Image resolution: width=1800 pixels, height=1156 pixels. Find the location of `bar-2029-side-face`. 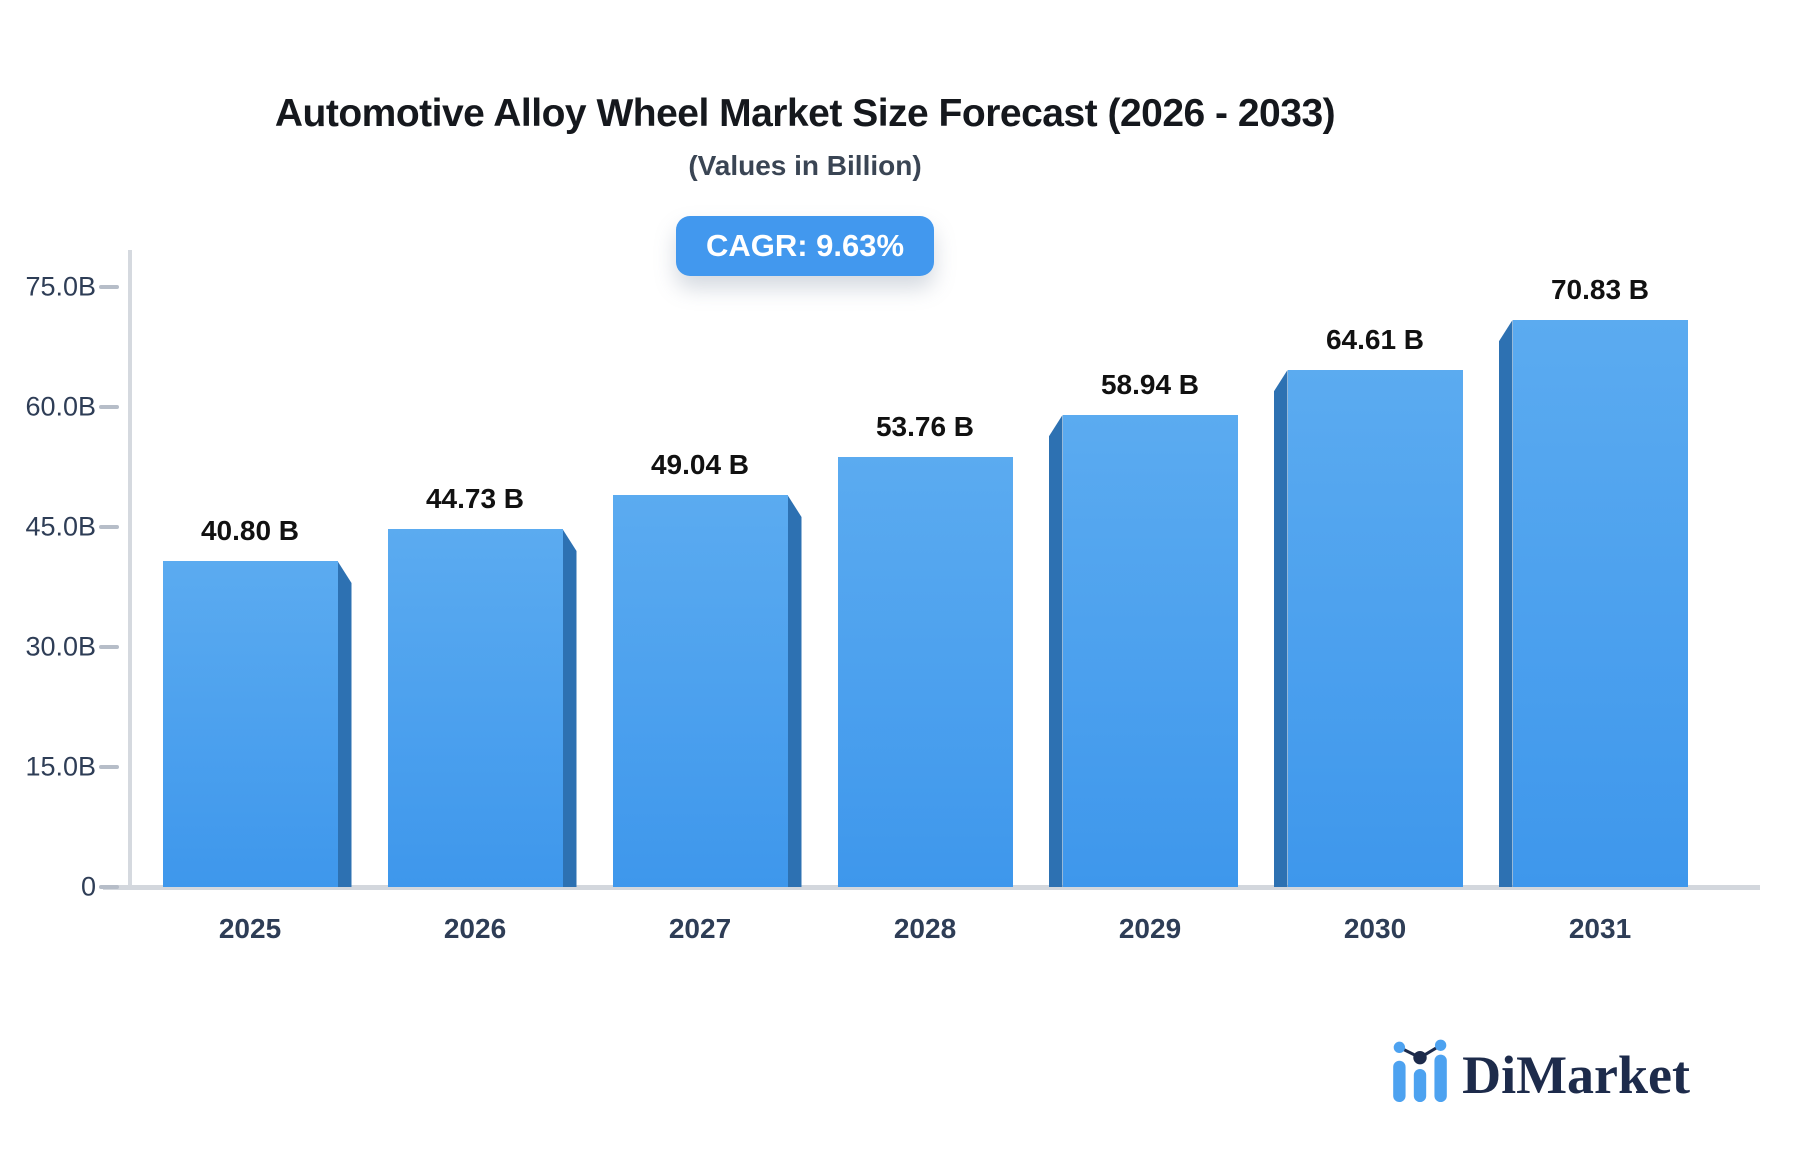

bar-2029-side-face is located at coordinates (1055, 651).